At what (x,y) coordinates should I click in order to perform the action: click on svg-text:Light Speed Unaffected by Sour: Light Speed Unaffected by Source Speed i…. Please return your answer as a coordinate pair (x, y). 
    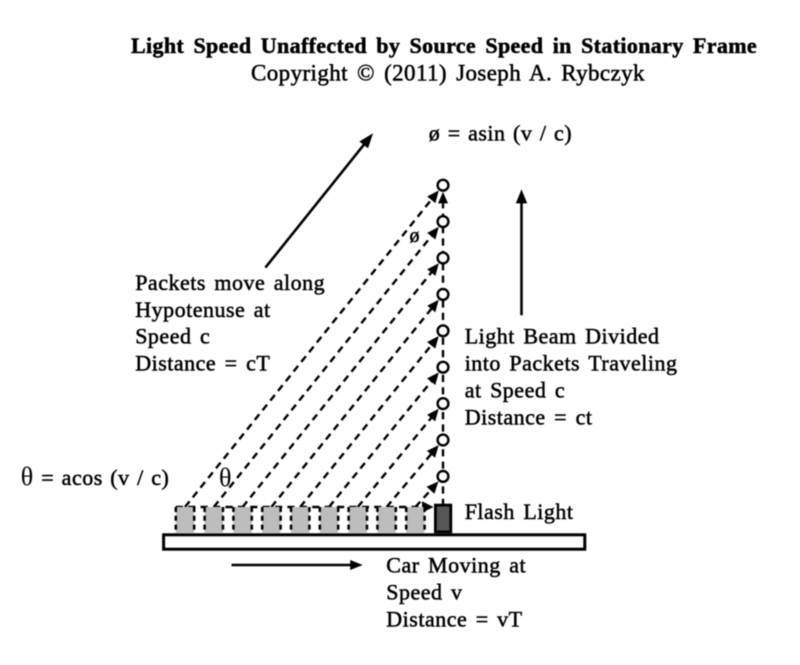
    Looking at the image, I should click on (444, 45).